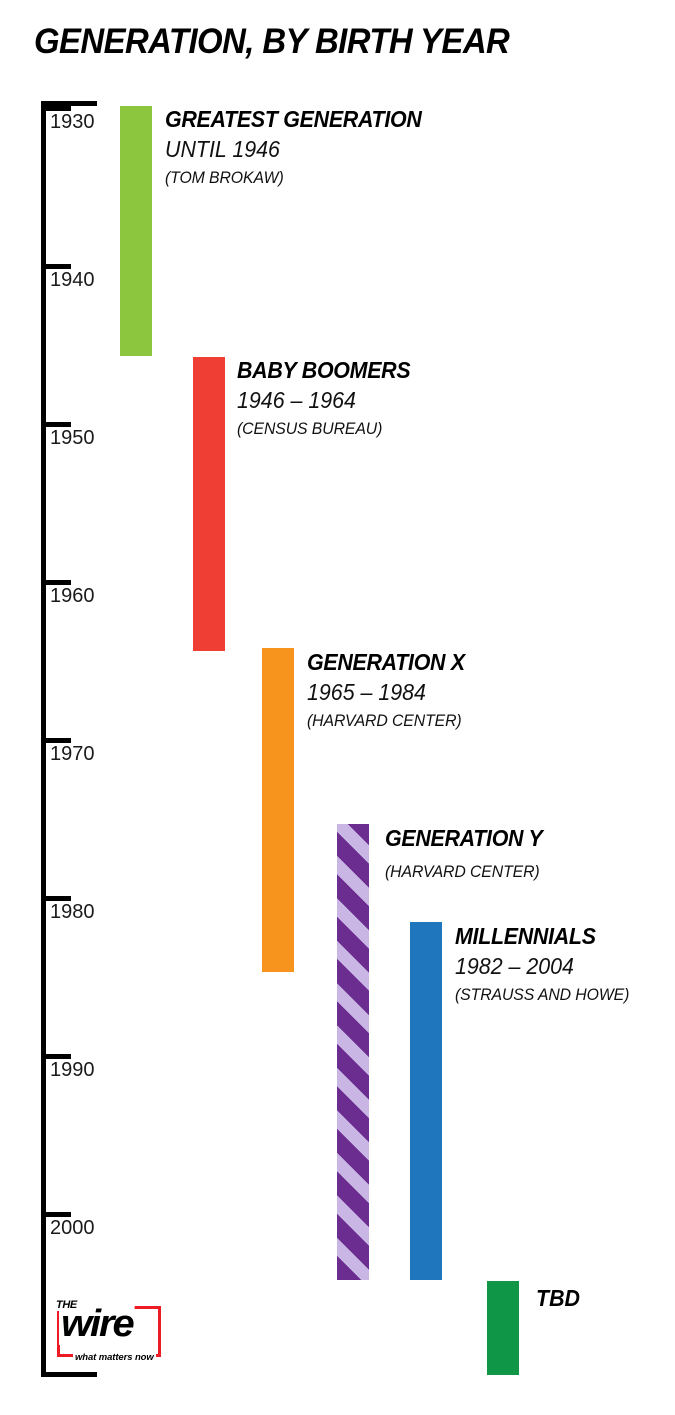 The image size is (675, 1415). What do you see at coordinates (136, 231) in the screenshot?
I see `bar-greatest-generation` at bounding box center [136, 231].